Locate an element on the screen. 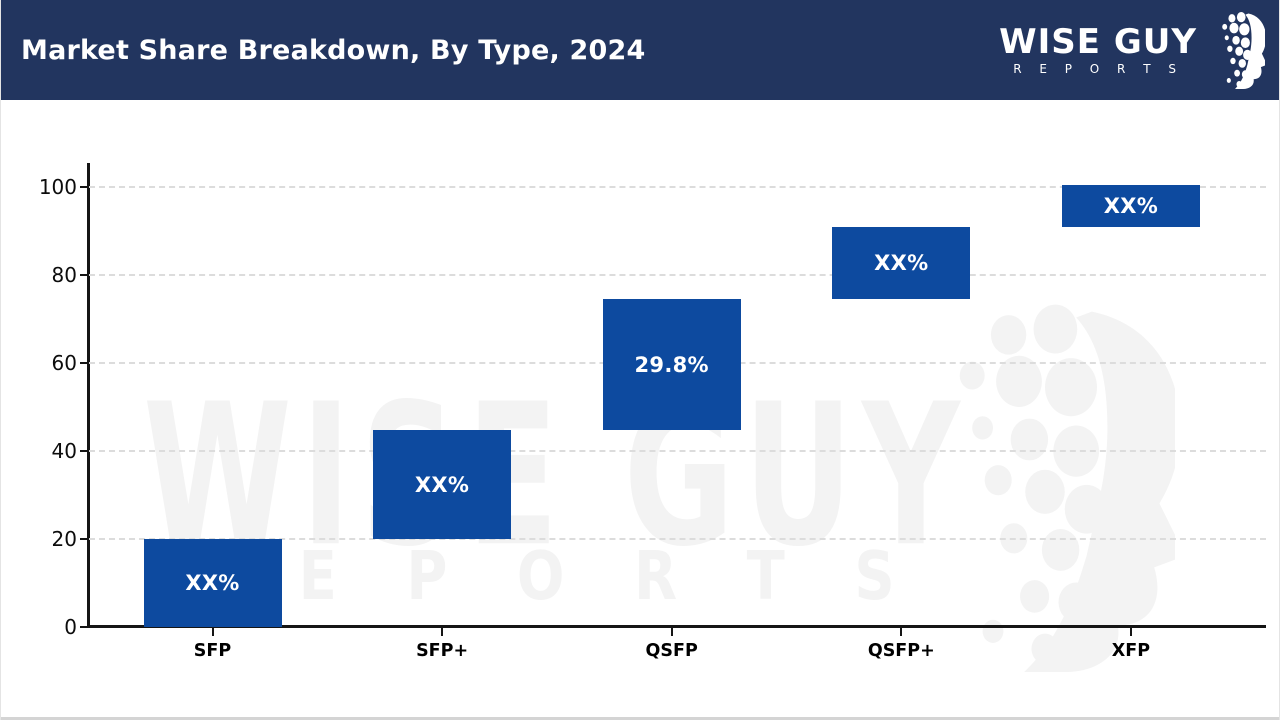  logo-text: WISE GUY R E P O R T S is located at coordinates (1098, 50).